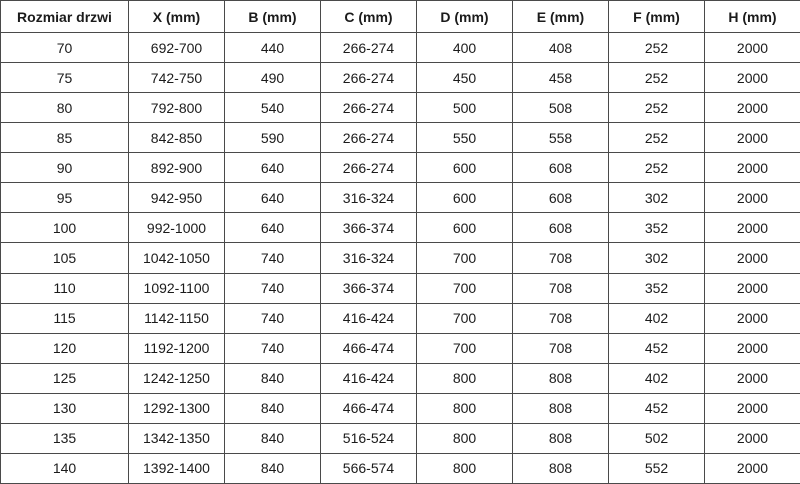  What do you see at coordinates (368, 438) in the screenshot?
I see `table-cell: 516-524` at bounding box center [368, 438].